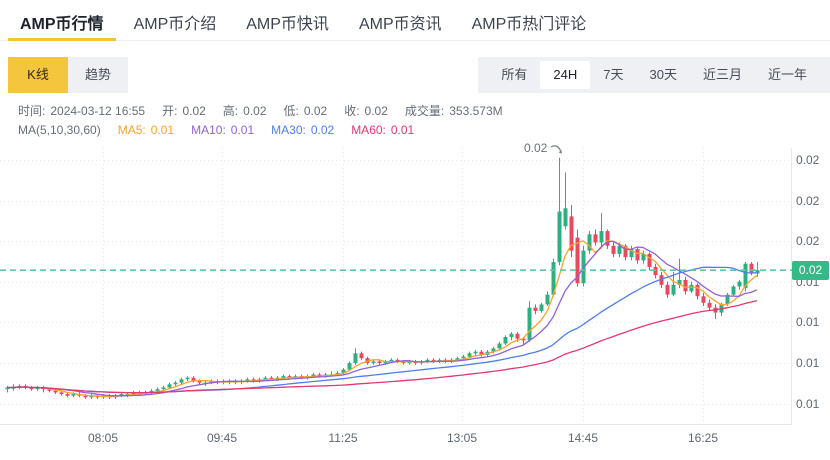  What do you see at coordinates (322, 130) in the screenshot?
I see `legend-ma30-value: 0.02` at bounding box center [322, 130].